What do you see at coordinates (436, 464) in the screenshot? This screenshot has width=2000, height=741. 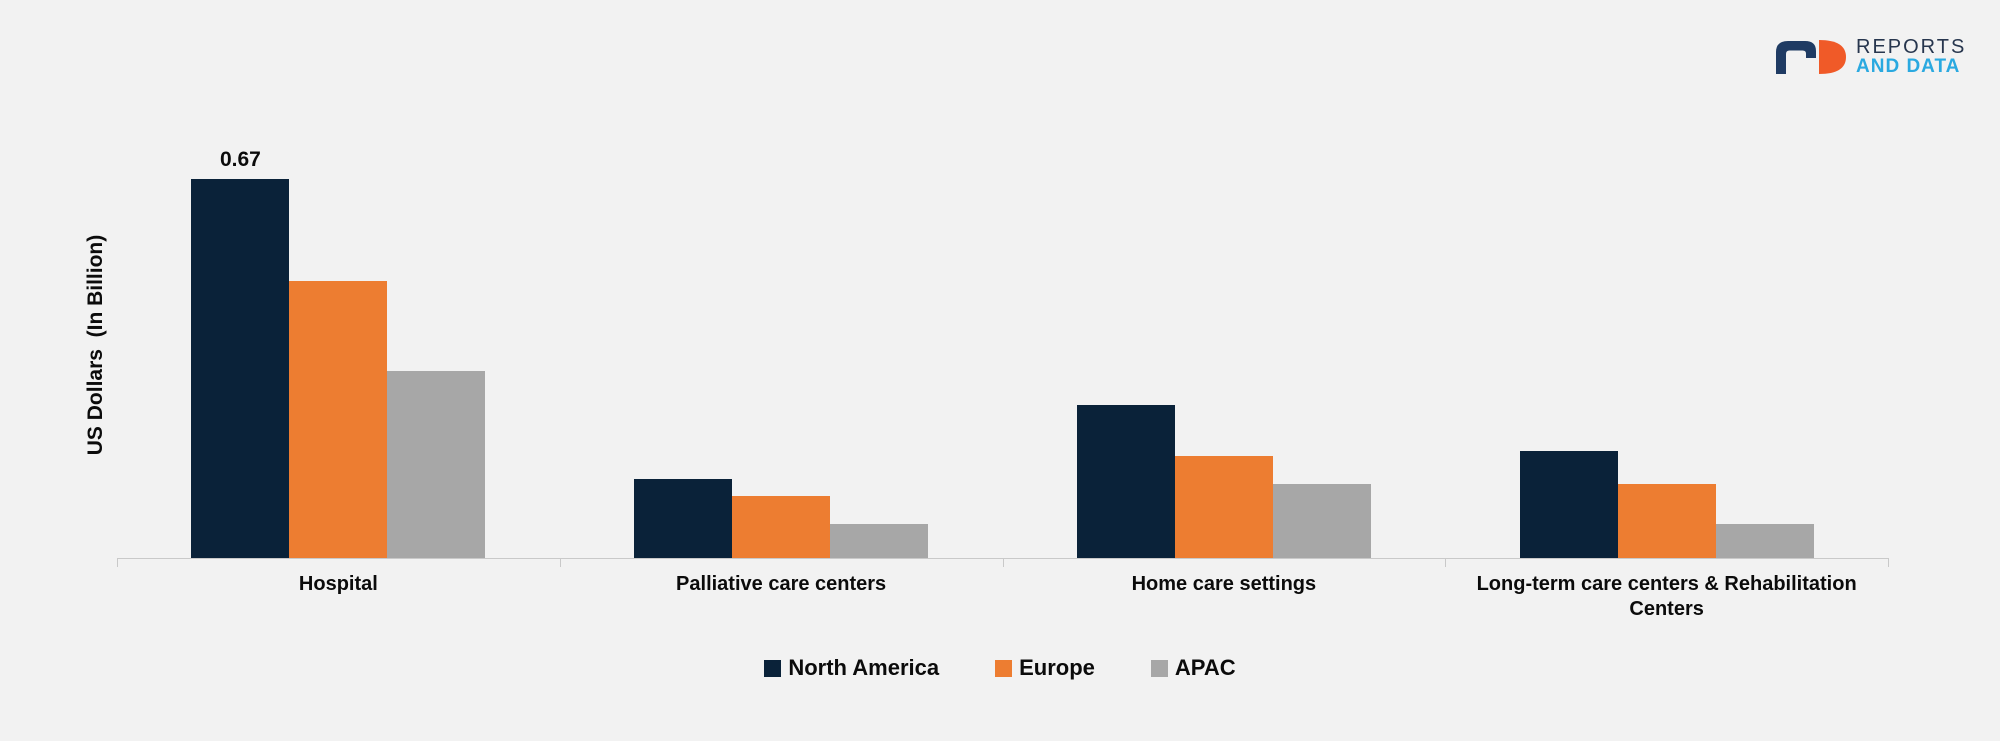 I see `bar-apac-hospital` at bounding box center [436, 464].